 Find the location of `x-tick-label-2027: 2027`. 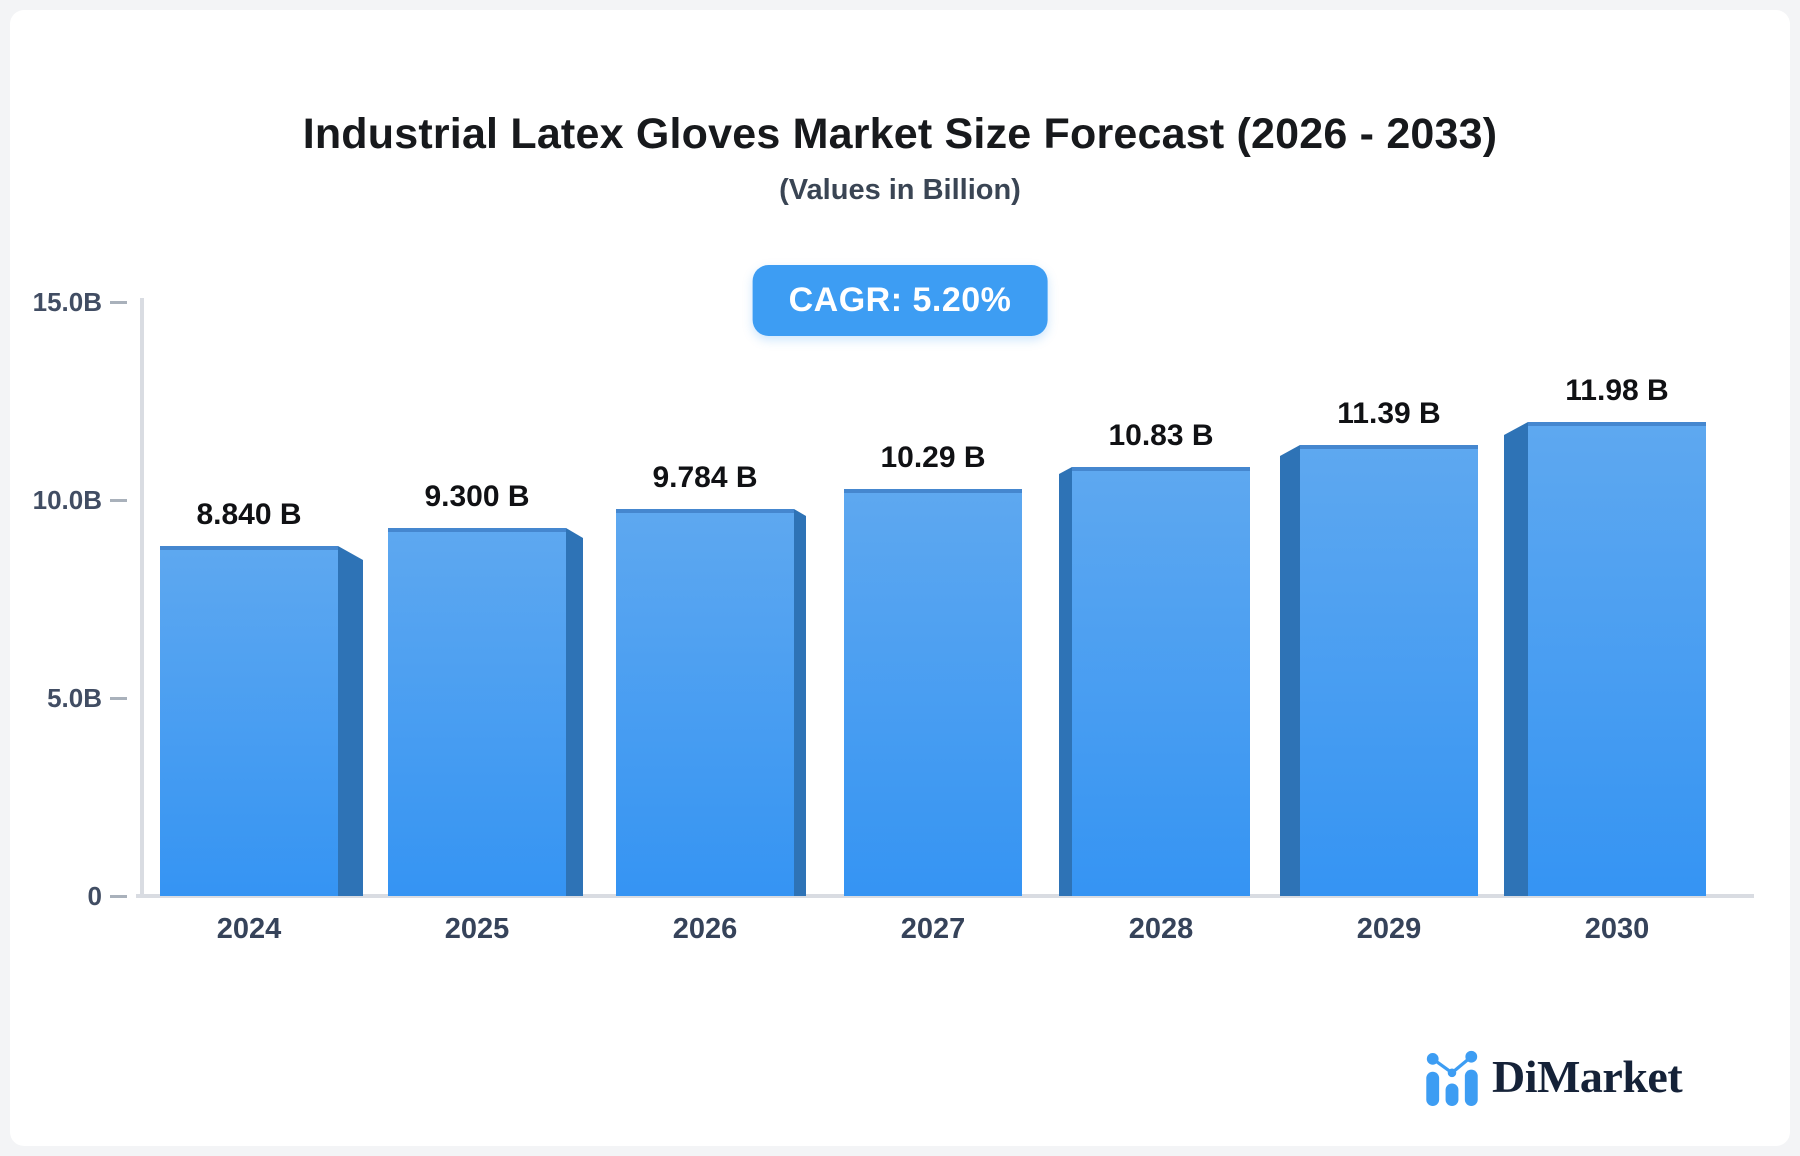

x-tick-label-2027: 2027 is located at coordinates (933, 929).